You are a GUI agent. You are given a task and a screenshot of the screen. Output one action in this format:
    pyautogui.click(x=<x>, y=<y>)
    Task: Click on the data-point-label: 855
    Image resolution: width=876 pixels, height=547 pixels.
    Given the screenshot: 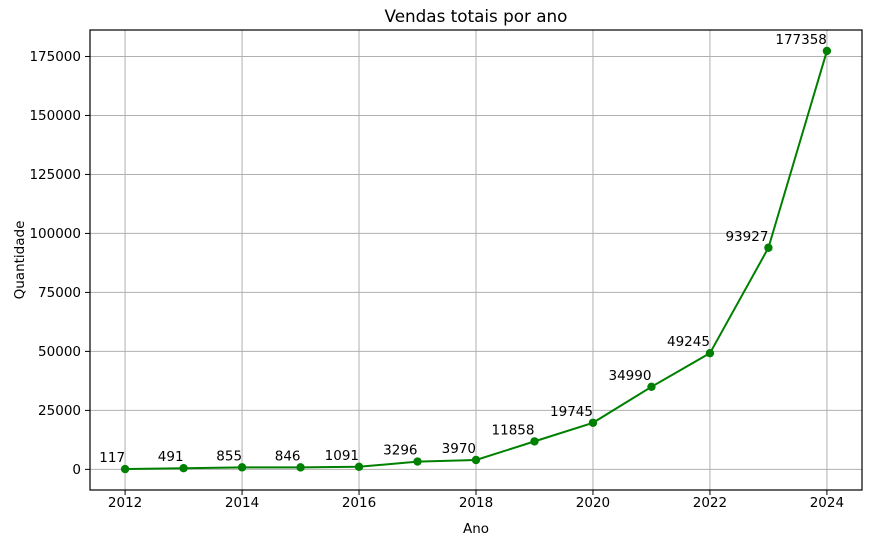 What is the action you would take?
    pyautogui.click(x=229, y=456)
    